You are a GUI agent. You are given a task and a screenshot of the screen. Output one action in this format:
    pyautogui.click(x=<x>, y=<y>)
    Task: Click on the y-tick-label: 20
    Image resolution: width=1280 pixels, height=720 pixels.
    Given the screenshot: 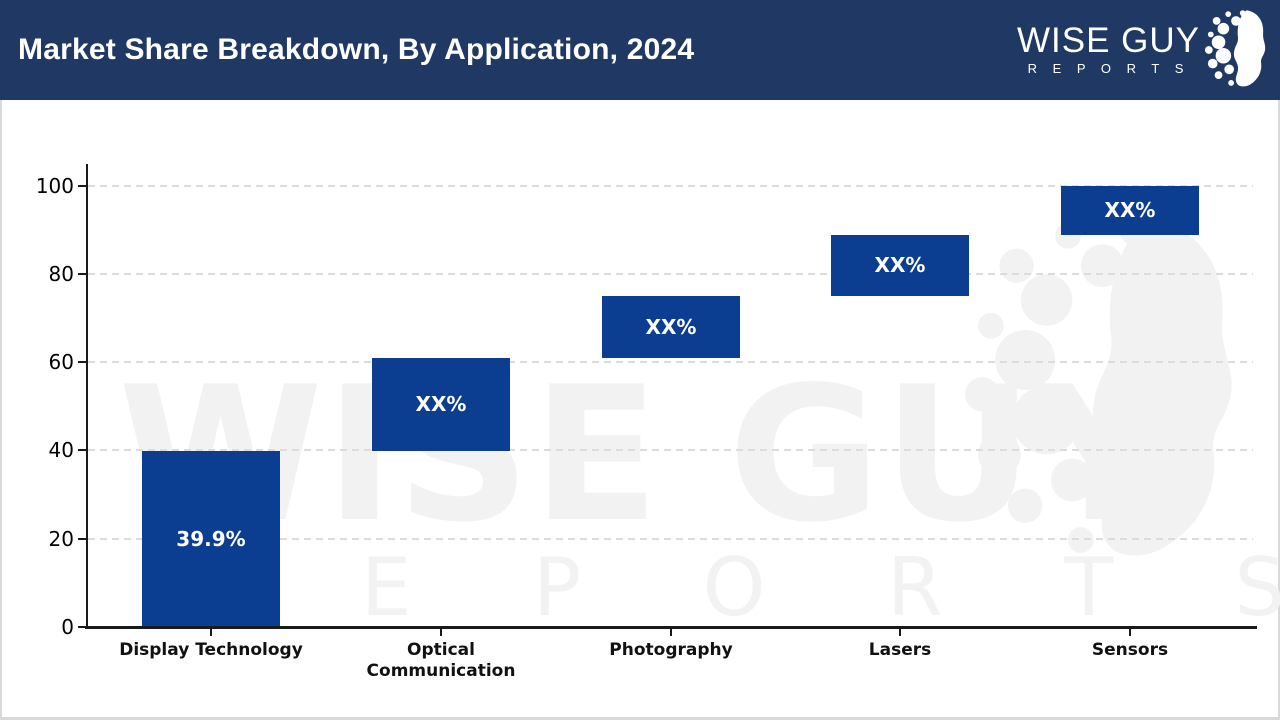 What is the action you would take?
    pyautogui.click(x=61, y=538)
    